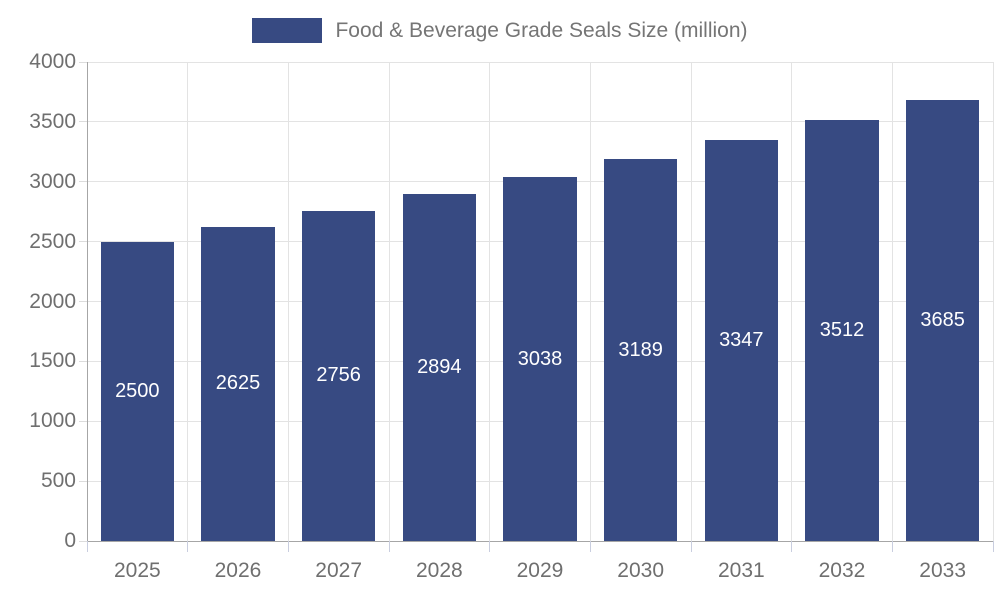  I want to click on y-axis-tick-label: 1500, so click(52, 361).